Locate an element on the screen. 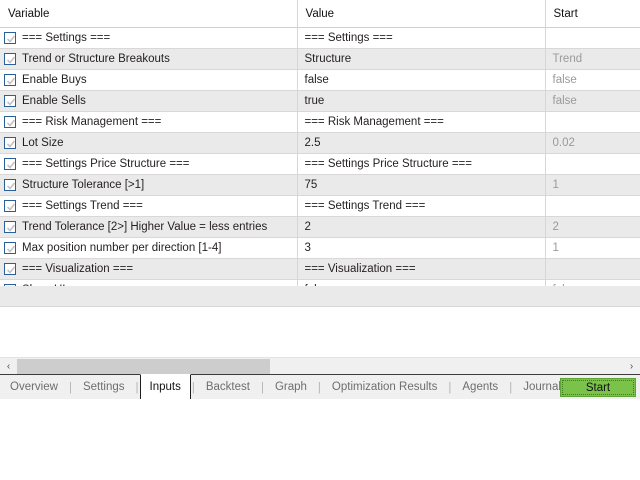  scroll-right-arrow-icon: › is located at coordinates (631, 366).